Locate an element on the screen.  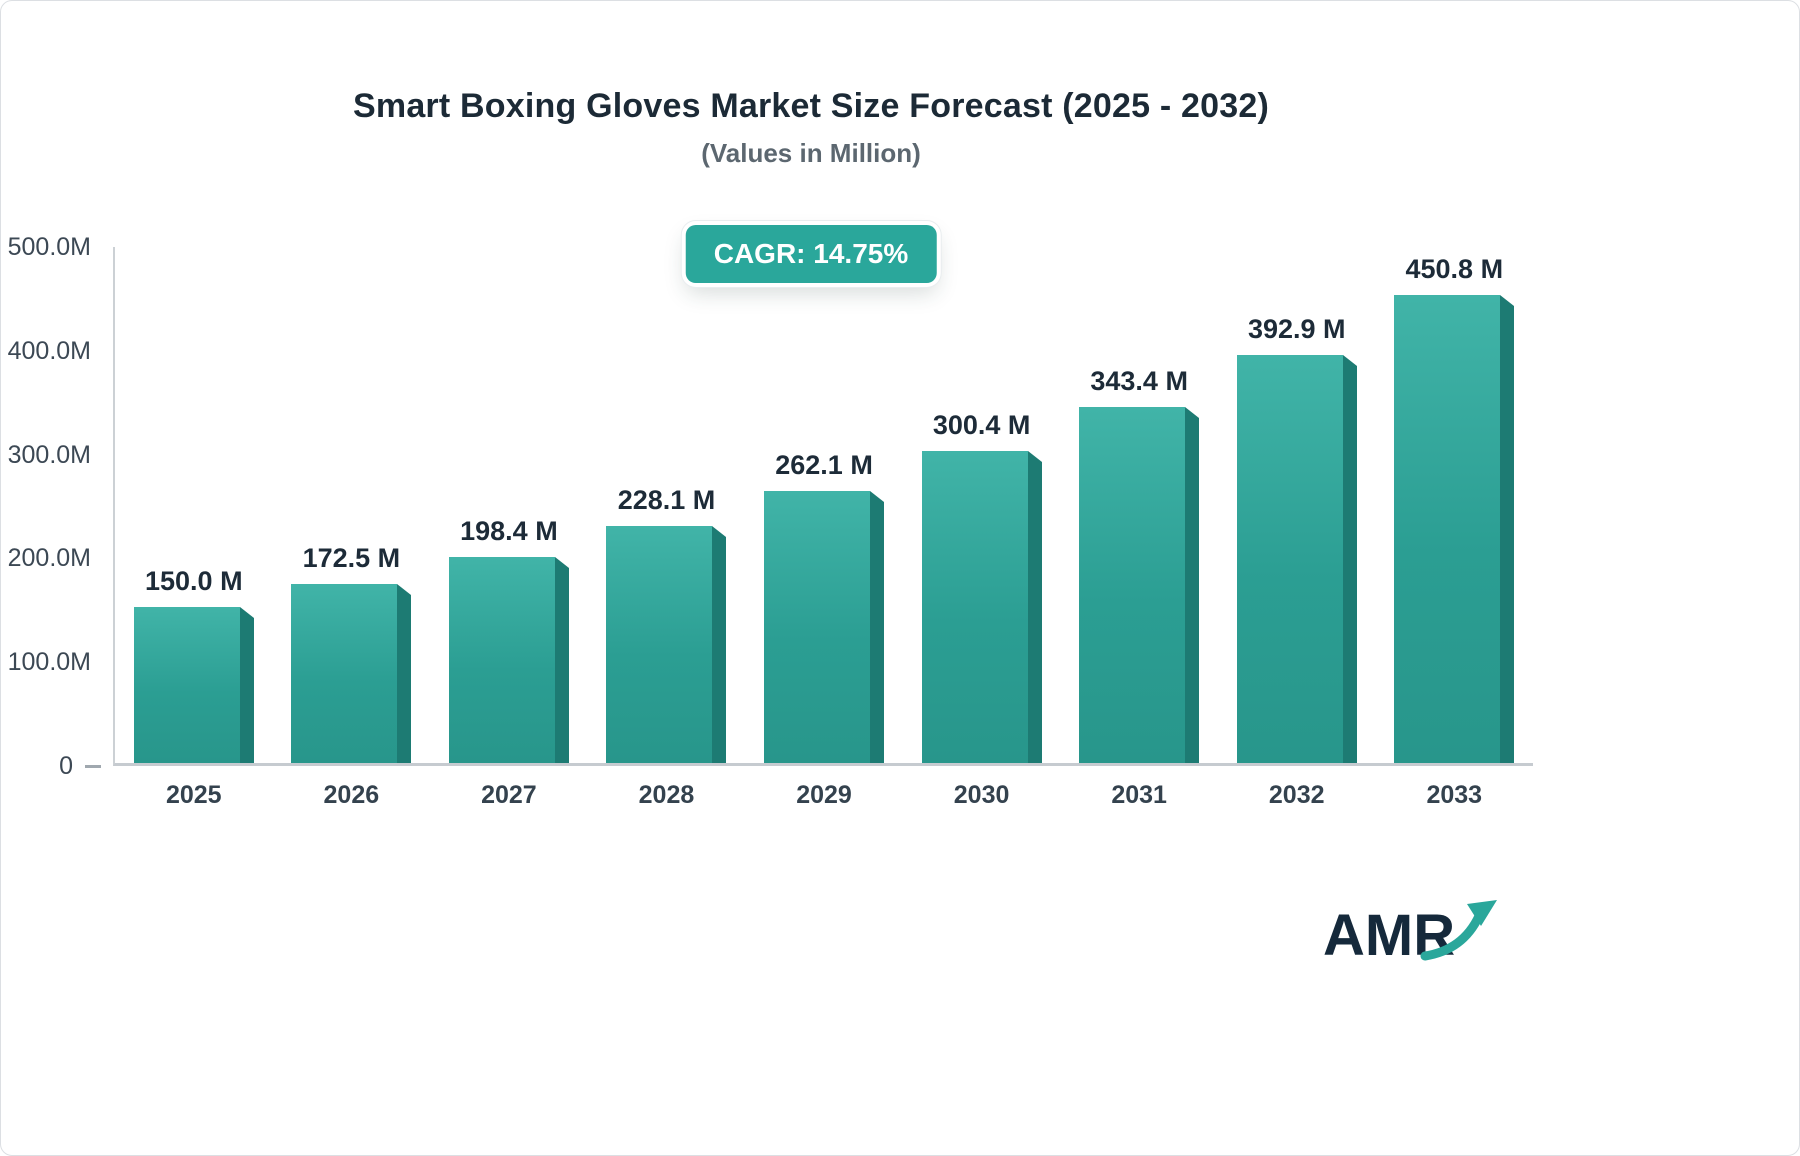
bar-value-label: 392.9 M is located at coordinates (1296, 329).